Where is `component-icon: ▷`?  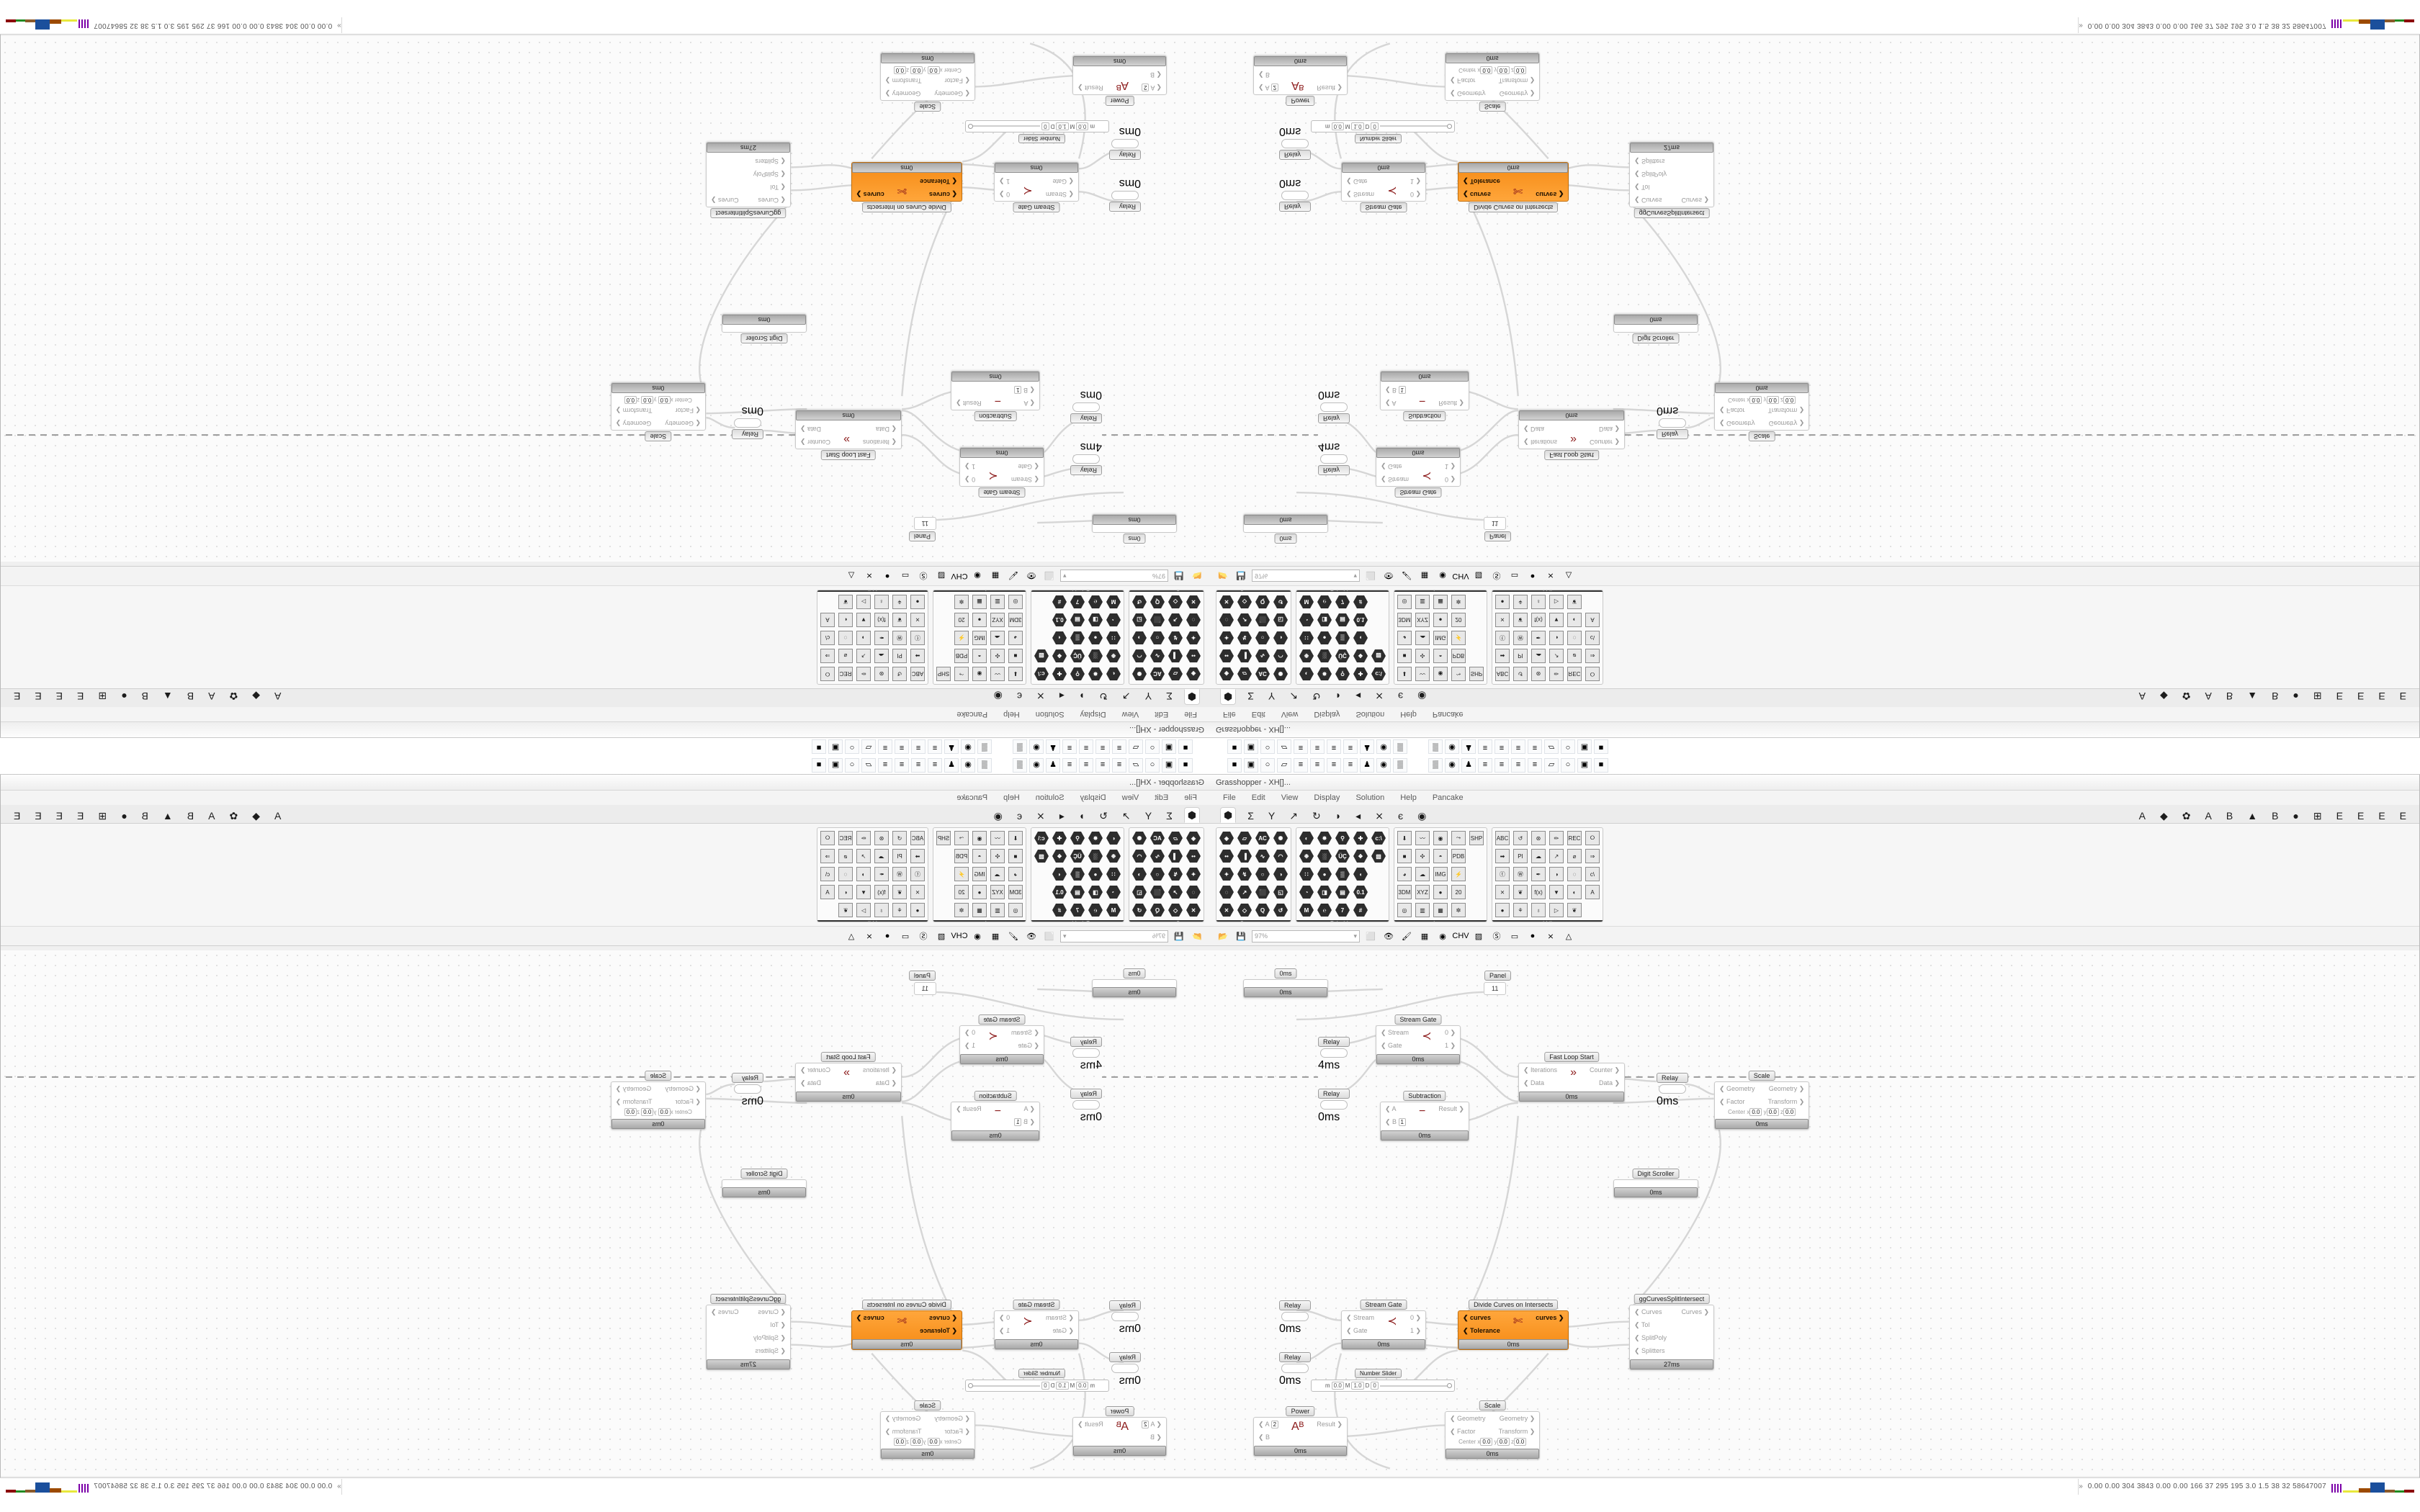
component-icon: ▷ is located at coordinates (863, 910).